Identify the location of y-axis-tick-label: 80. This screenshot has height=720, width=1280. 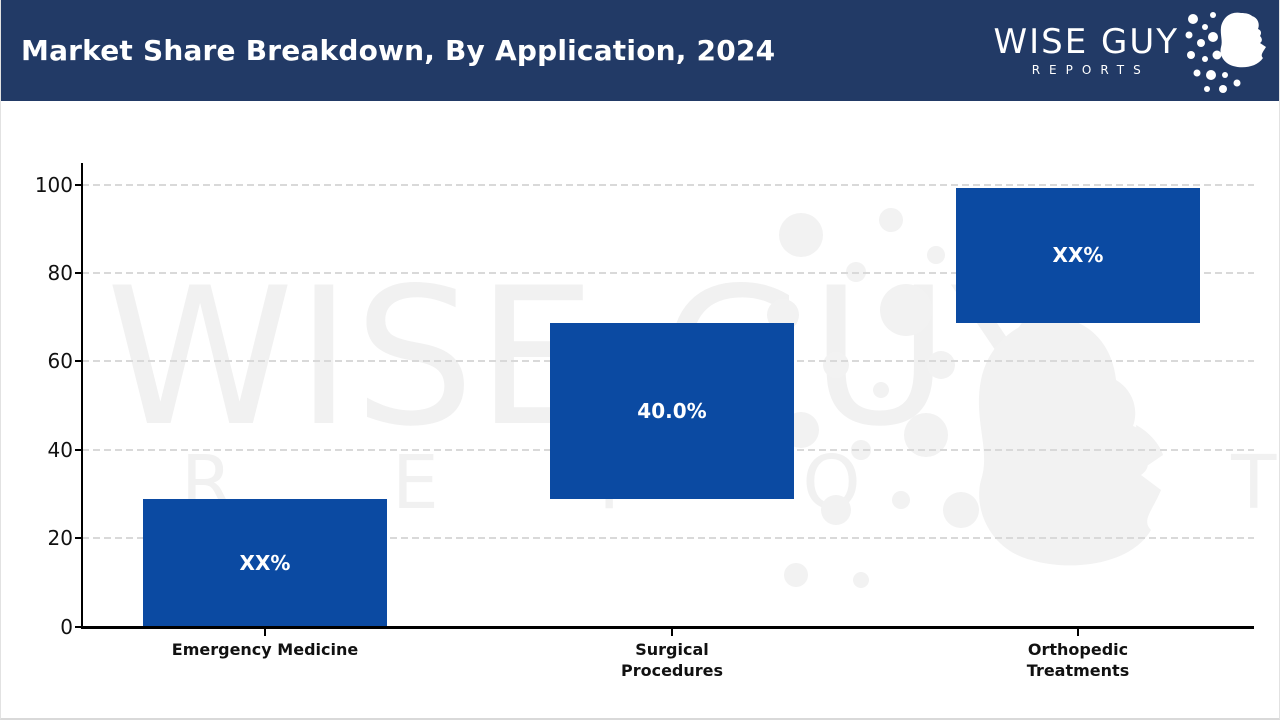
(60, 272).